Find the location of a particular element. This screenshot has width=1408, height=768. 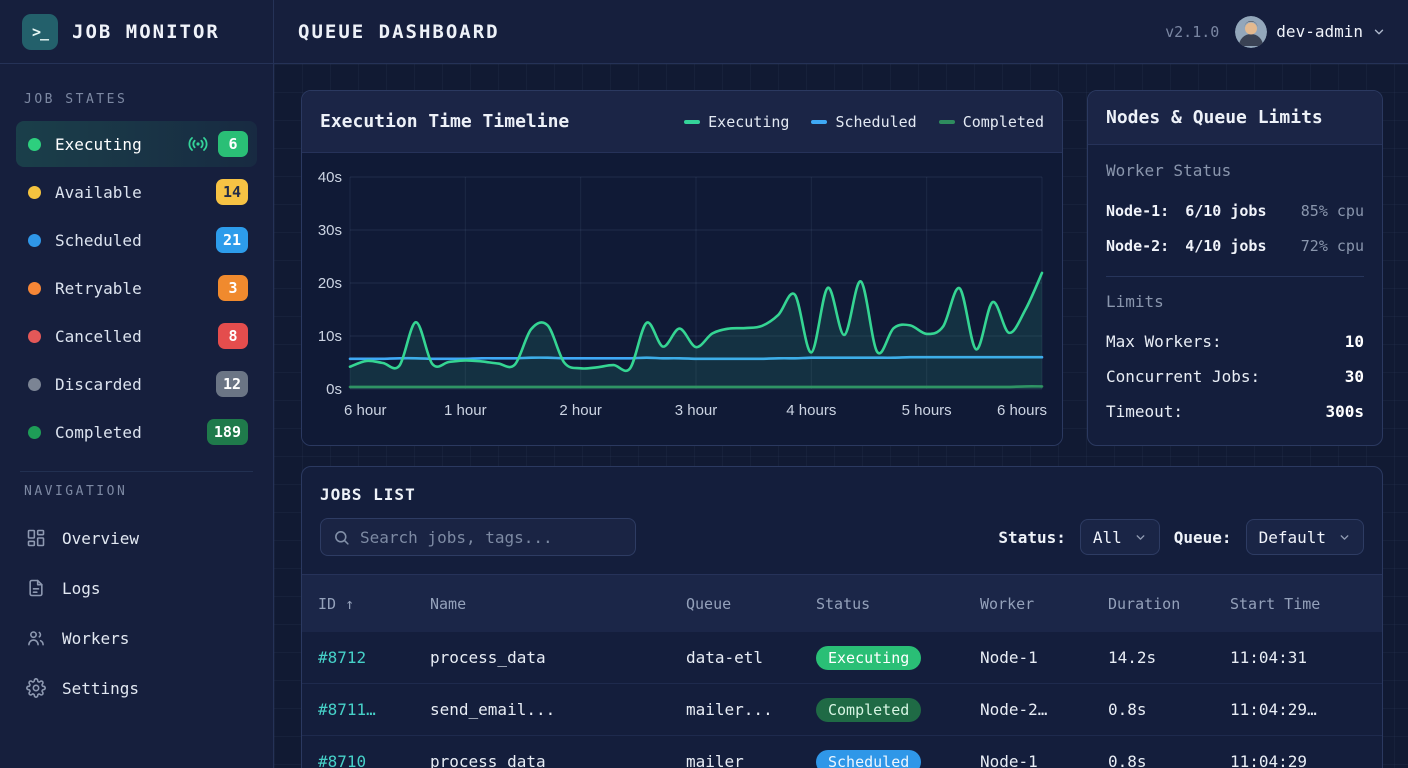

column-header-duration: Duration is located at coordinates (1144, 603).